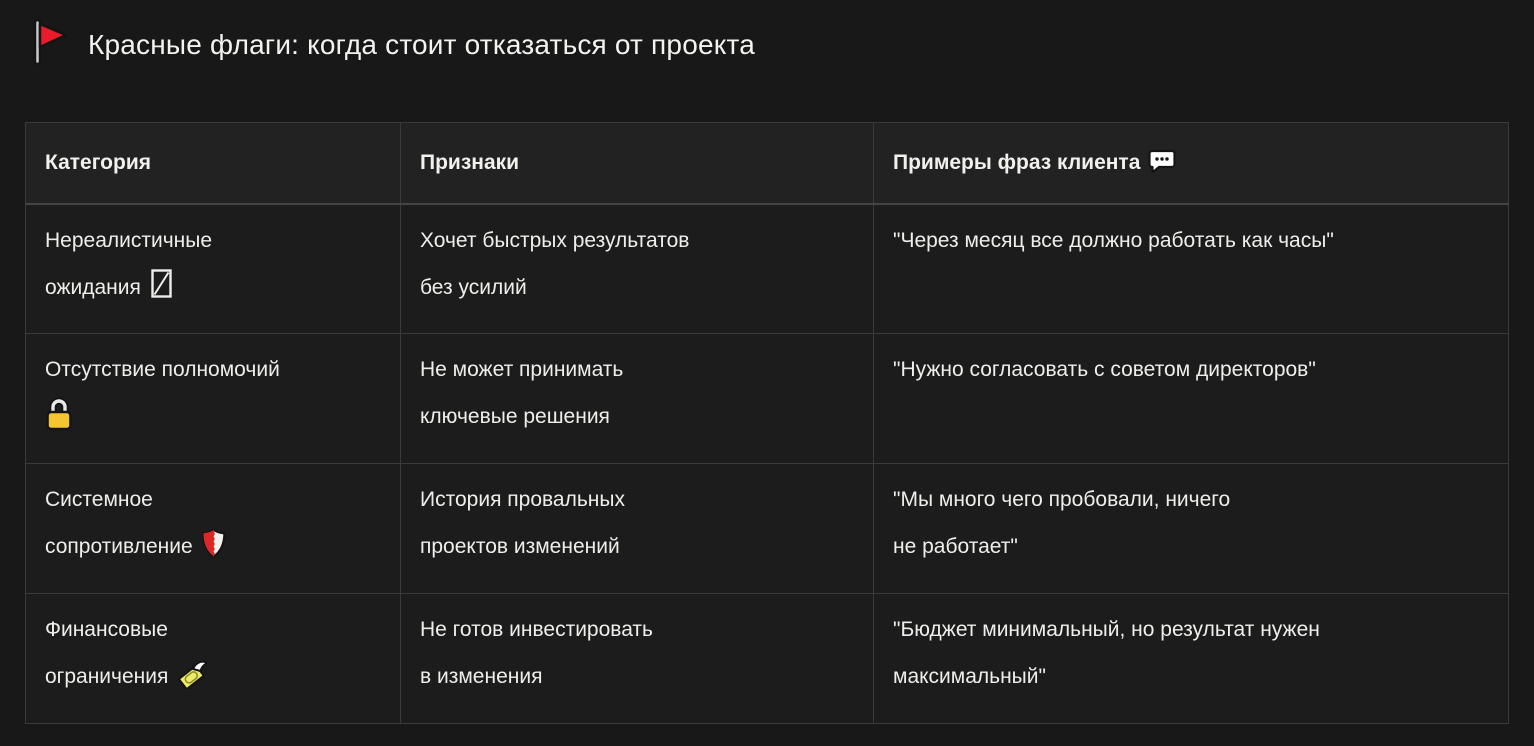 The image size is (1534, 746). I want to click on header-signs: Признаки, so click(637, 163).